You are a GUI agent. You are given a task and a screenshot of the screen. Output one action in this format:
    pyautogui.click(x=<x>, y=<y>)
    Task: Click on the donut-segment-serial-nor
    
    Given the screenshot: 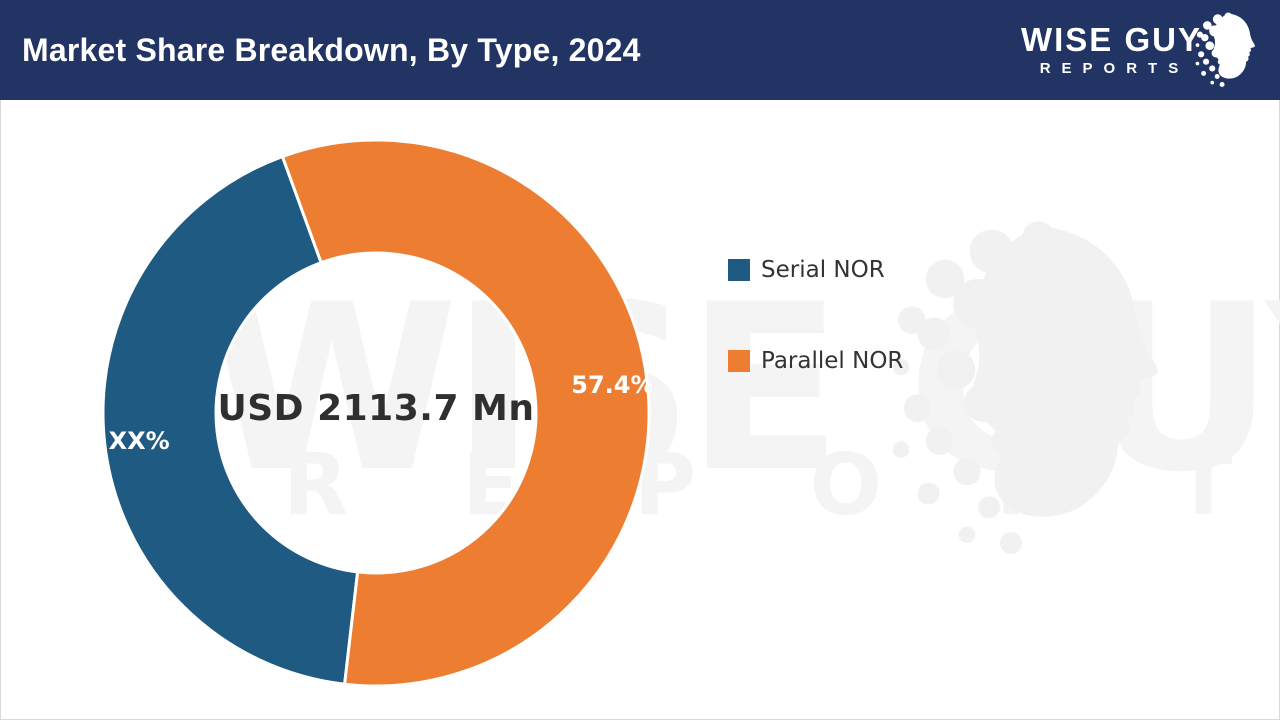 What is the action you would take?
    pyautogui.click(x=230, y=420)
    